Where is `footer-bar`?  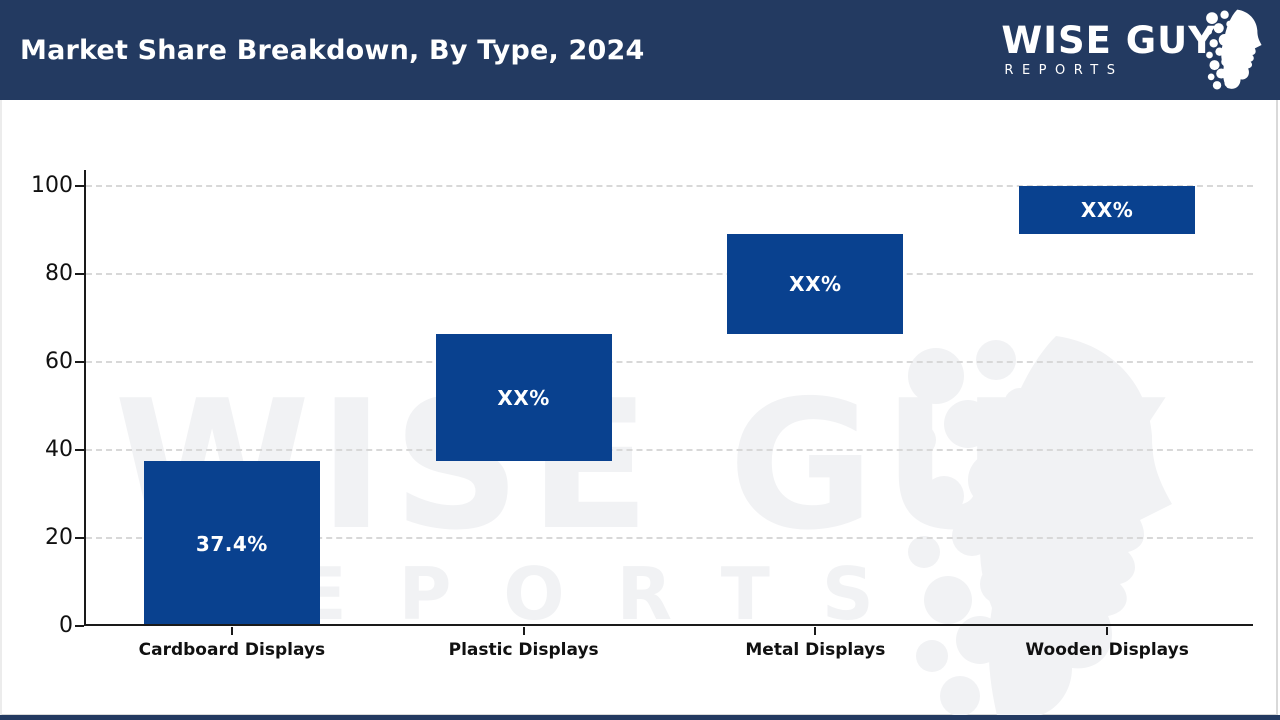
footer-bar is located at coordinates (640, 717).